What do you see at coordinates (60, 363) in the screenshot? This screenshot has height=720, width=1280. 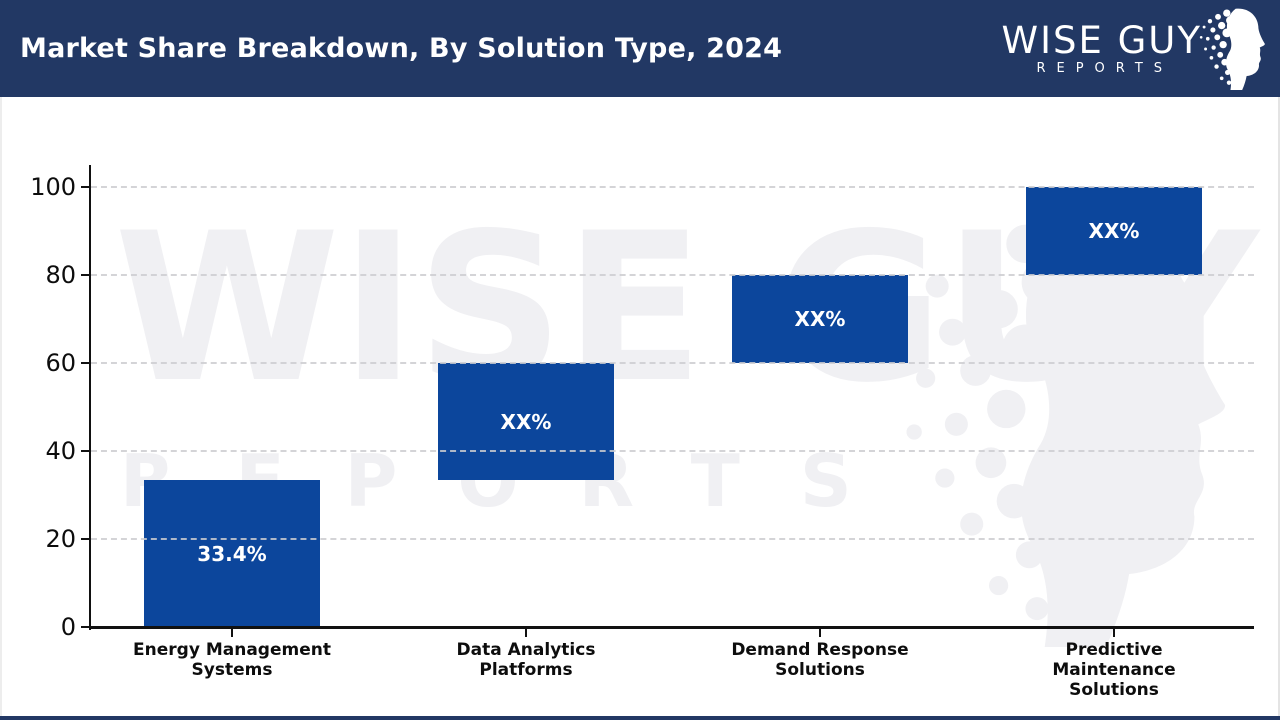 I see `y-tick-label-60: 60` at bounding box center [60, 363].